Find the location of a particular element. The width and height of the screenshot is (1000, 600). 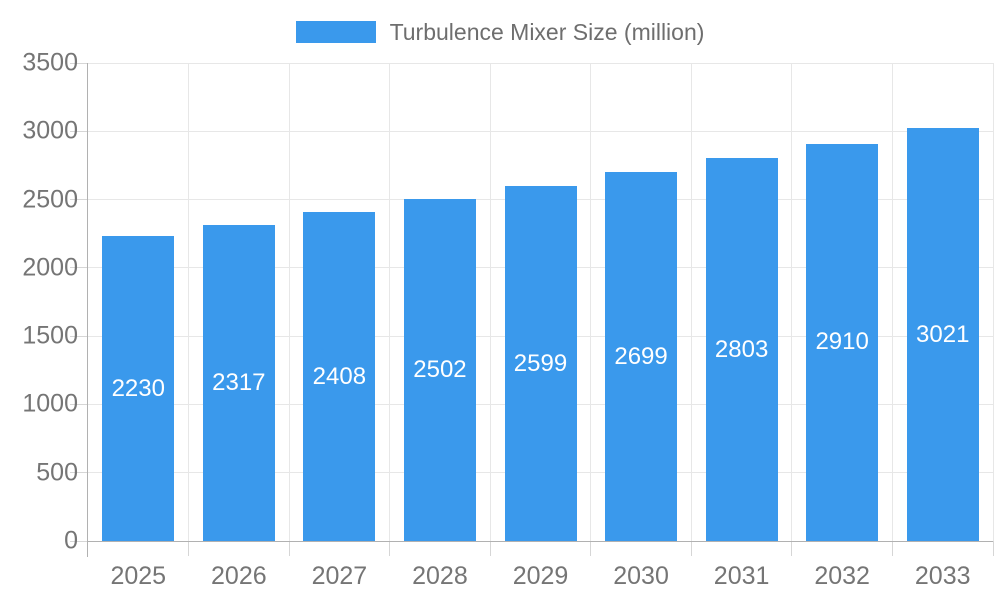

y-axis-tick-label: 1000 is located at coordinates (50, 403).